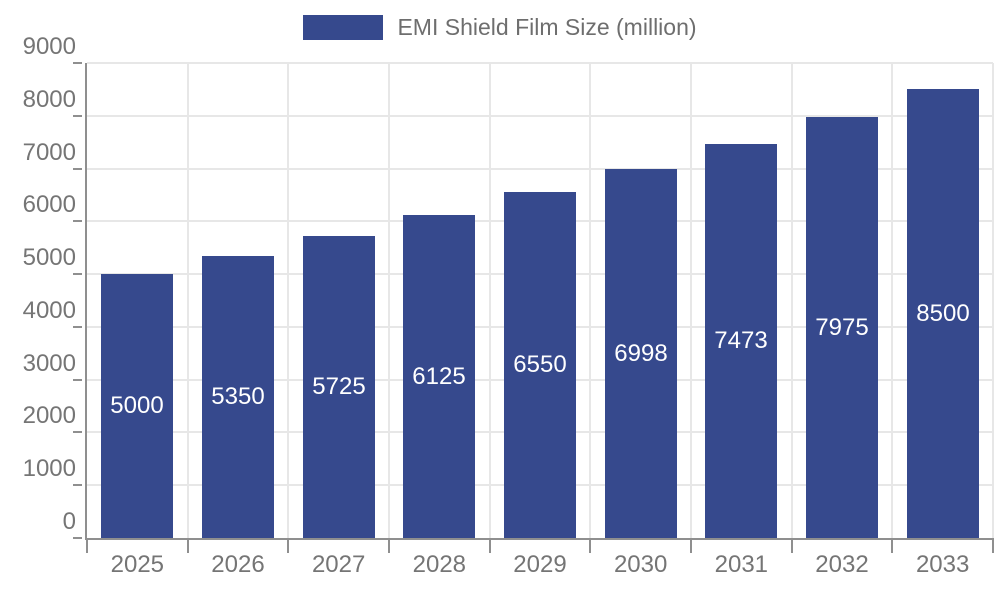 The width and height of the screenshot is (1000, 600). I want to click on bar-2029: 6550, so click(540, 365).